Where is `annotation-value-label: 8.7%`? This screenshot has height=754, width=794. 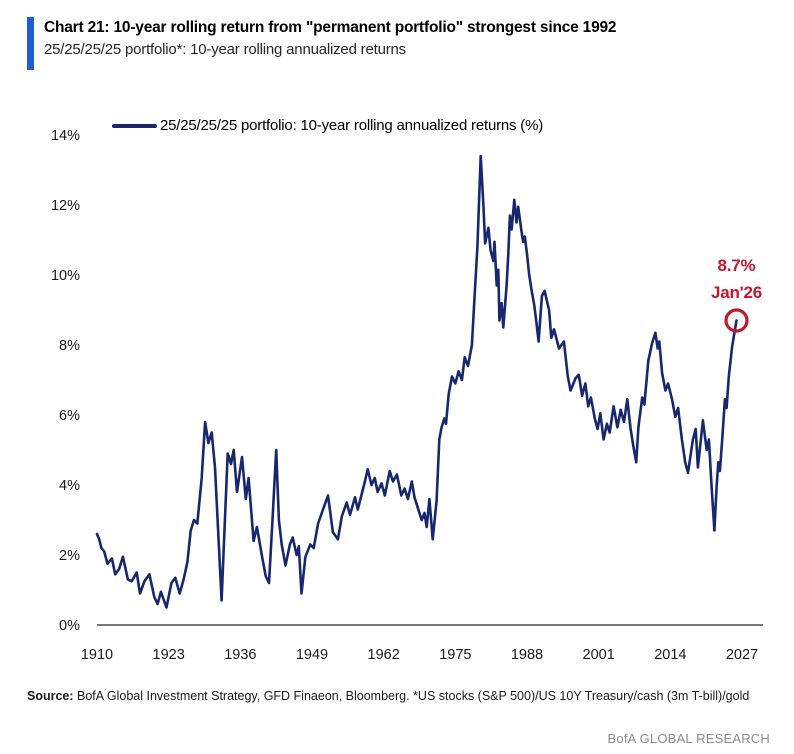
annotation-value-label: 8.7% is located at coordinates (736, 265).